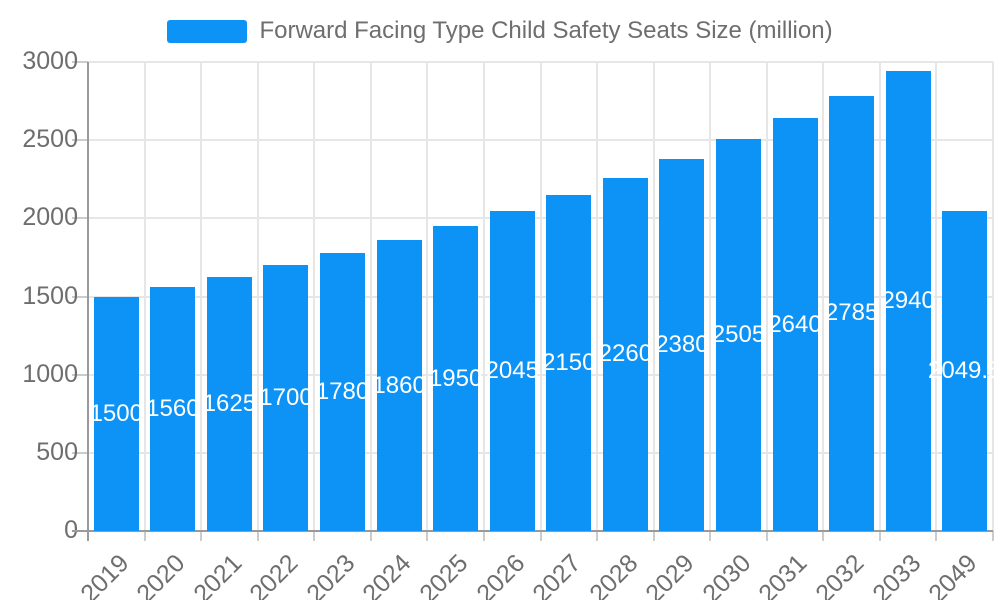 The width and height of the screenshot is (1000, 600). I want to click on bar-2029, so click(682, 344).